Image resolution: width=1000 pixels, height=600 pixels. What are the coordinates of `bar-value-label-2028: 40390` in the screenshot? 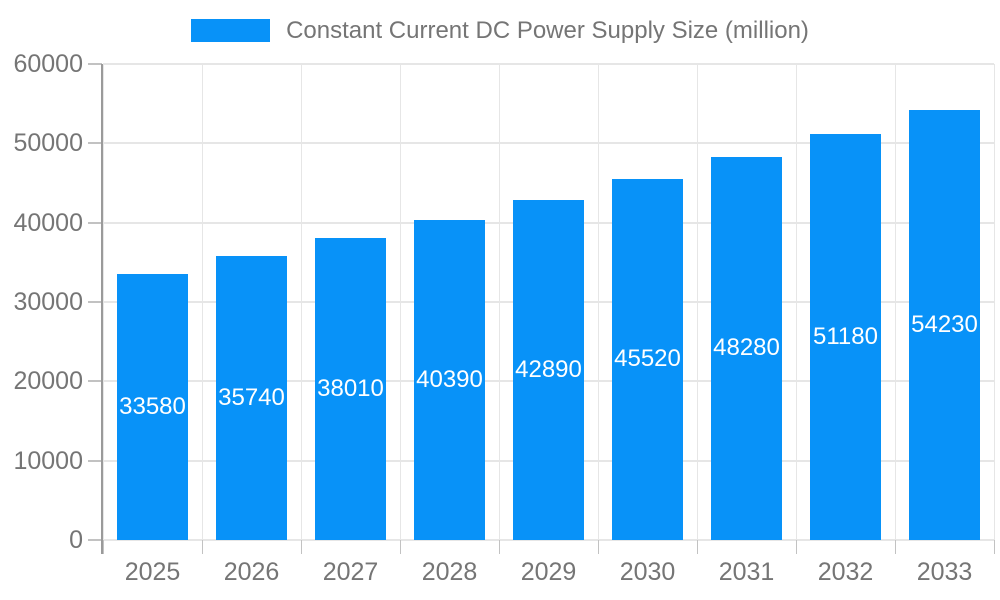 It's located at (449, 379).